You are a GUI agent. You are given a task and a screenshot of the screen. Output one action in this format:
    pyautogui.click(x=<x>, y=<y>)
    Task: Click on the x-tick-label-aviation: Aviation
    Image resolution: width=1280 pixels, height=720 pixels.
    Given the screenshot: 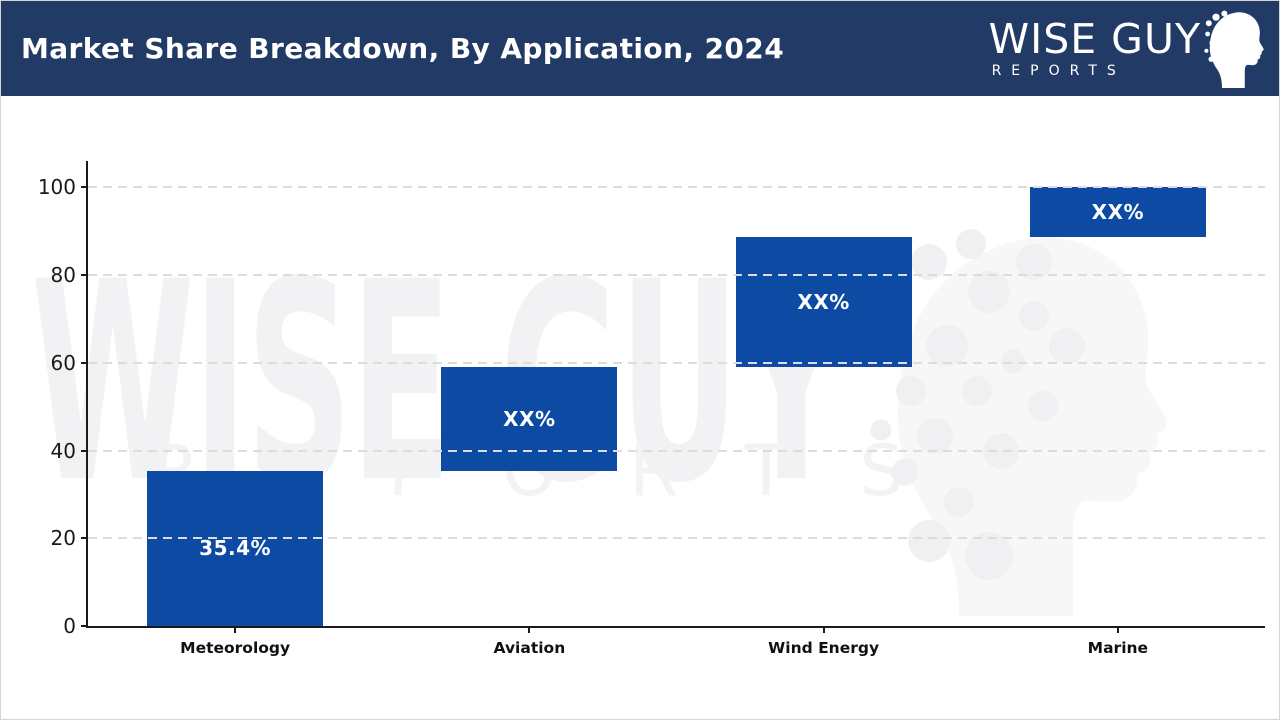 What is the action you would take?
    pyautogui.click(x=529, y=648)
    